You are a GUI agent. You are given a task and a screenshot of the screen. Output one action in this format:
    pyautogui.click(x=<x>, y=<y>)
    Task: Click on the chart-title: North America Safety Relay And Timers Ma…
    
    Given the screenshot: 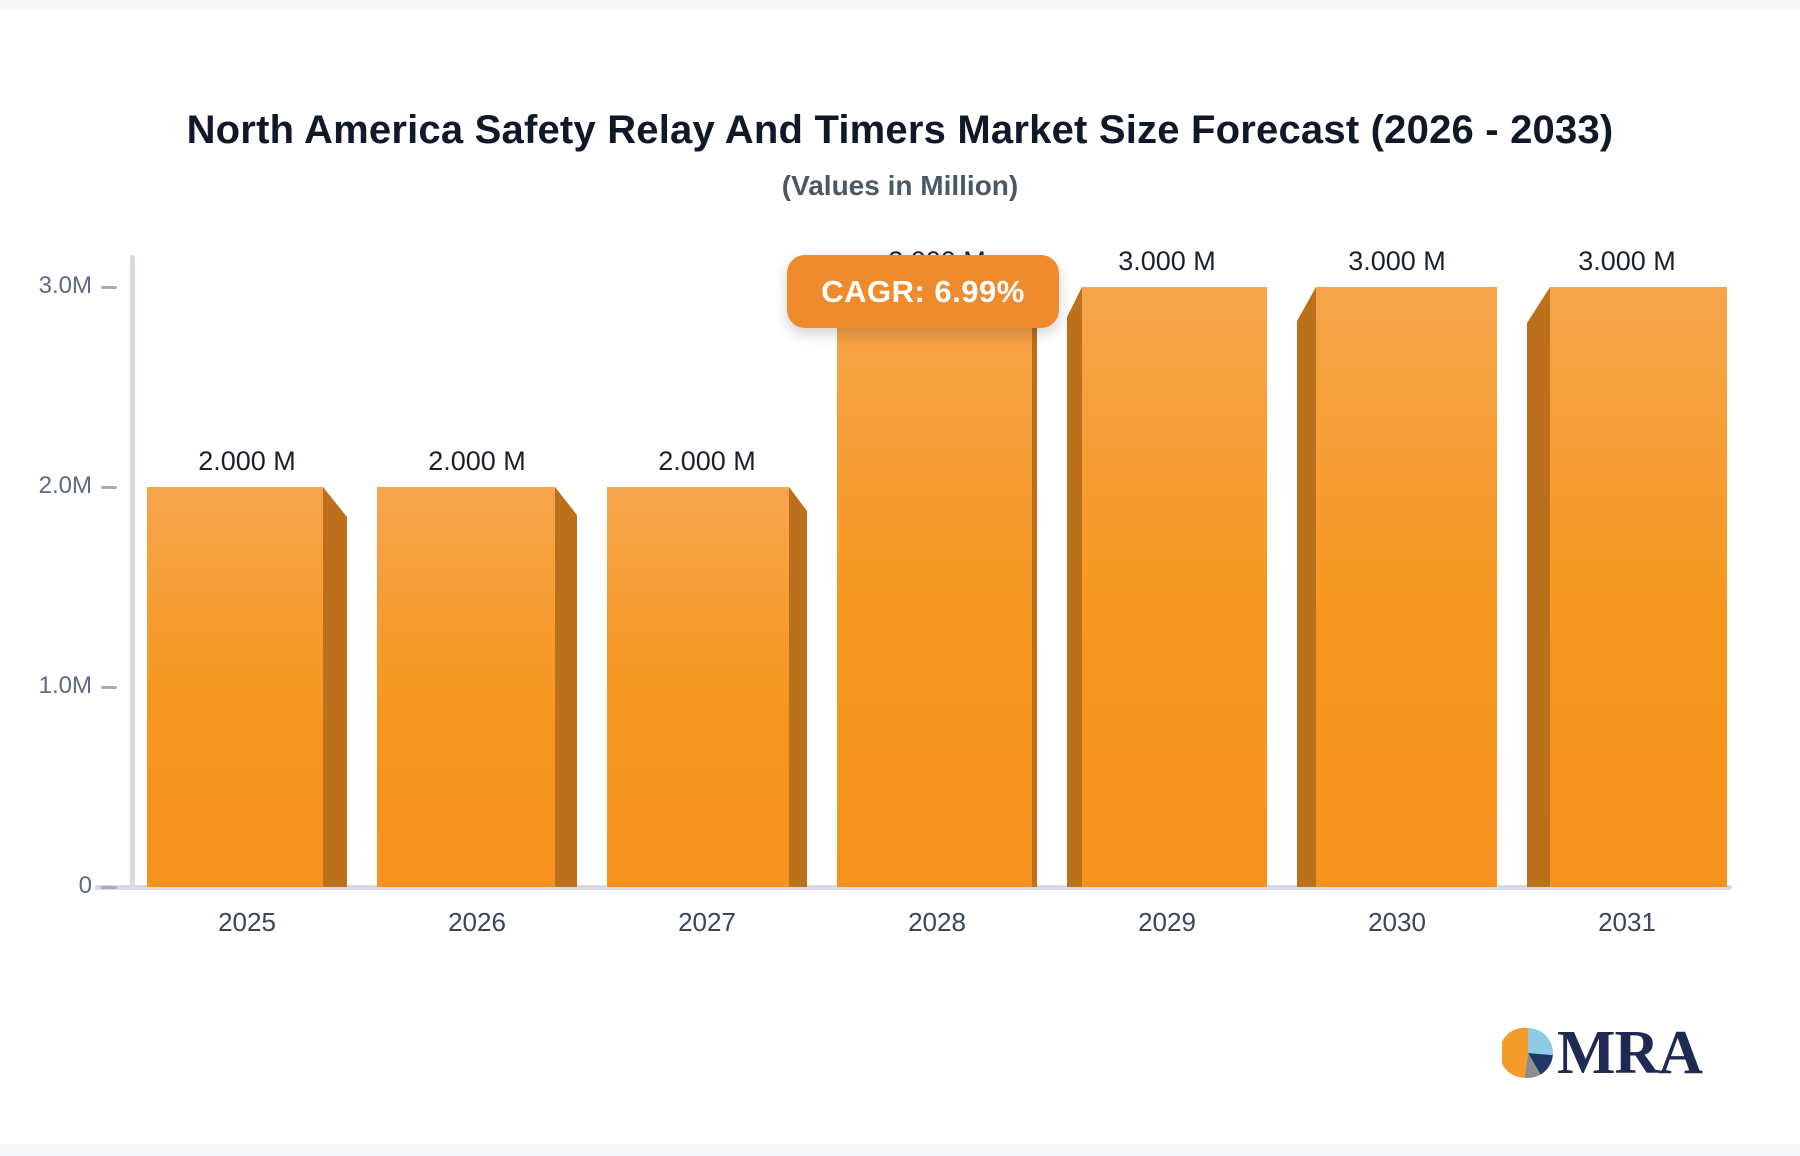 What is the action you would take?
    pyautogui.click(x=900, y=130)
    